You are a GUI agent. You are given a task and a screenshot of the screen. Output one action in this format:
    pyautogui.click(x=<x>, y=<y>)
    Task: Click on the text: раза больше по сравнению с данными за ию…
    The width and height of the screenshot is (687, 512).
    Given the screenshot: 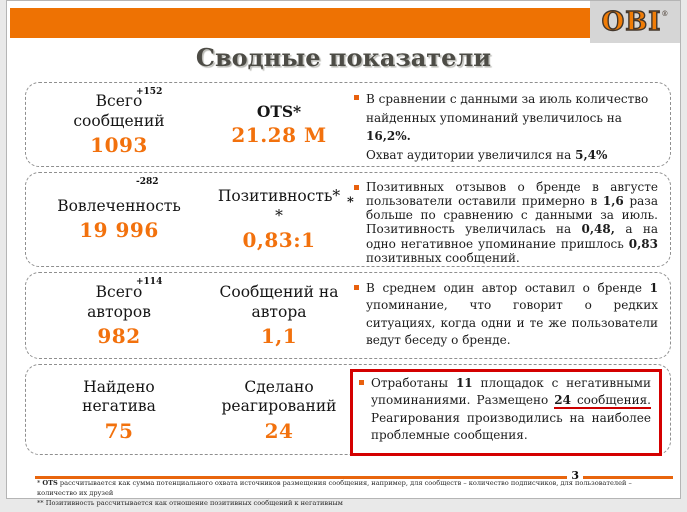 What is the action you would take?
    pyautogui.click(x=512, y=215)
    